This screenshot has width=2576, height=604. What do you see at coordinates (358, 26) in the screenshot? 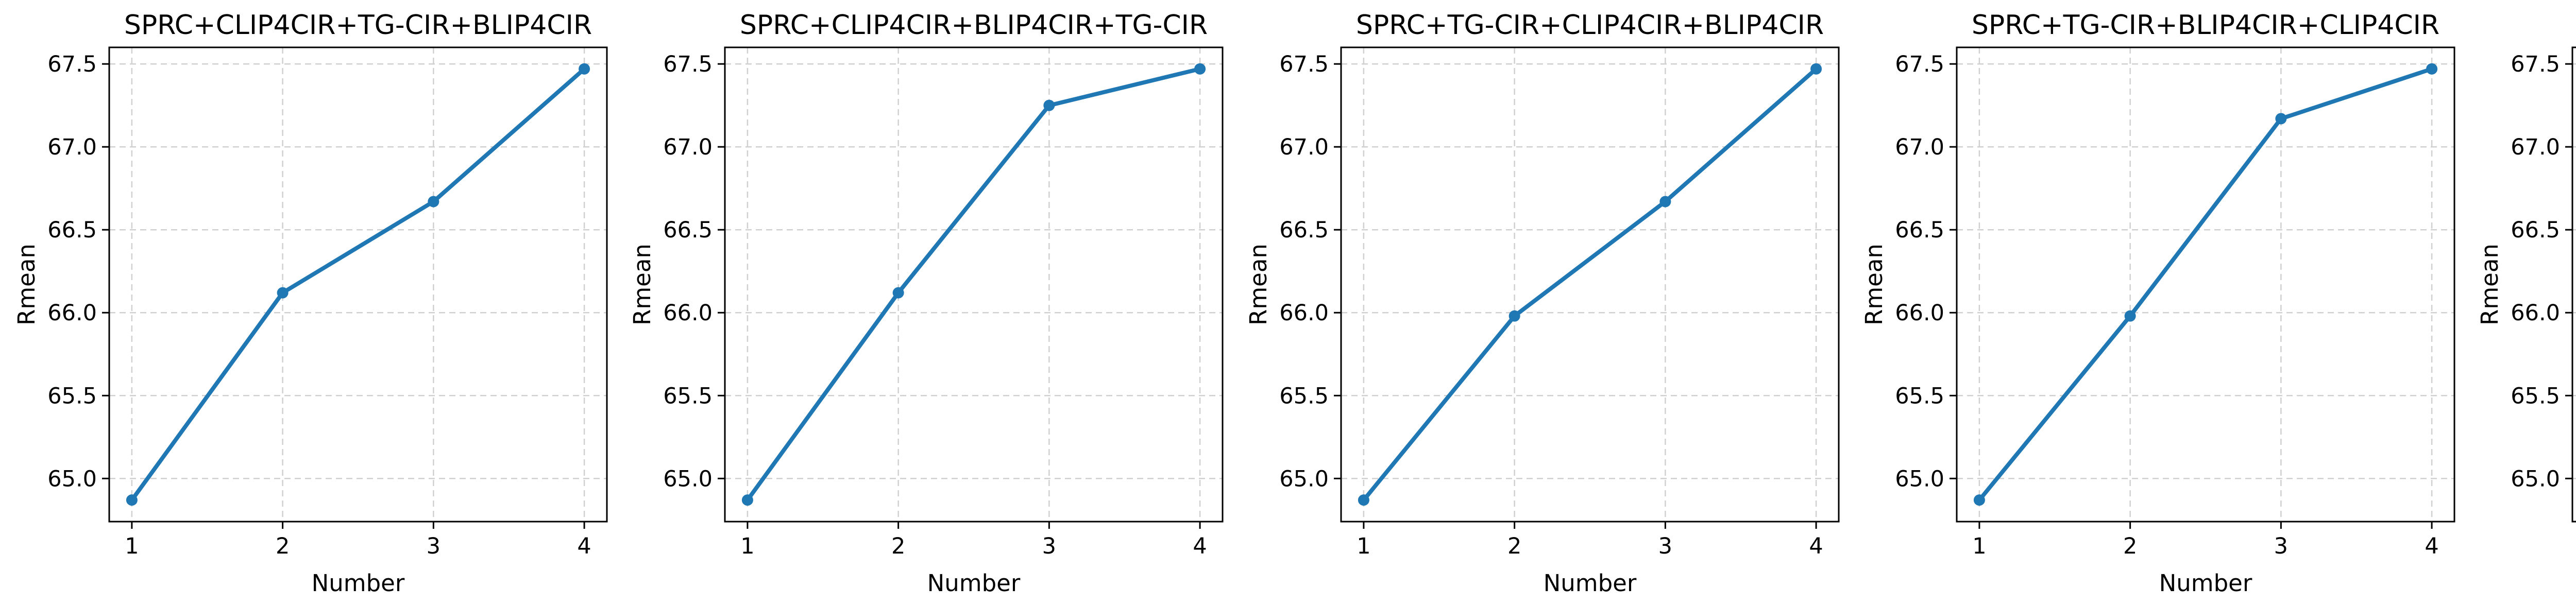
I see `chart-title: SPRC+CLIP4CIR+TG-CIR+BLIP4CIR` at bounding box center [358, 26].